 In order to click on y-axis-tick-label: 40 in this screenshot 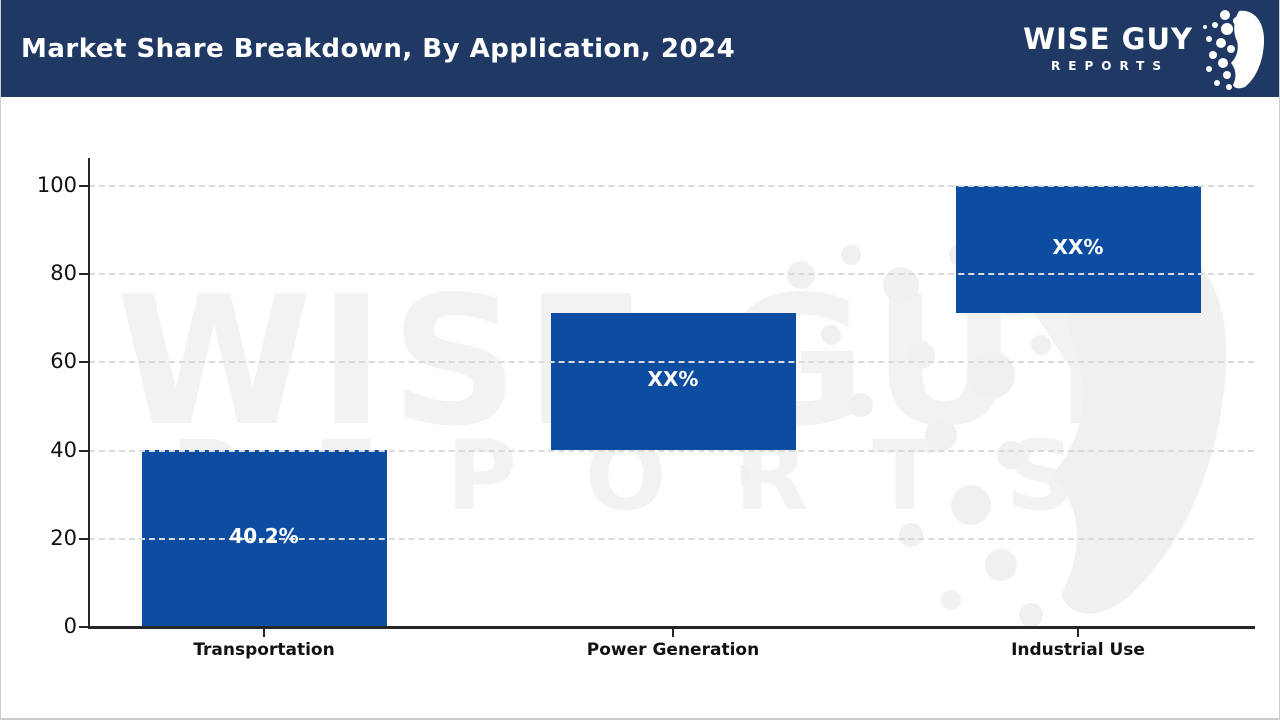, I will do `click(63, 449)`.